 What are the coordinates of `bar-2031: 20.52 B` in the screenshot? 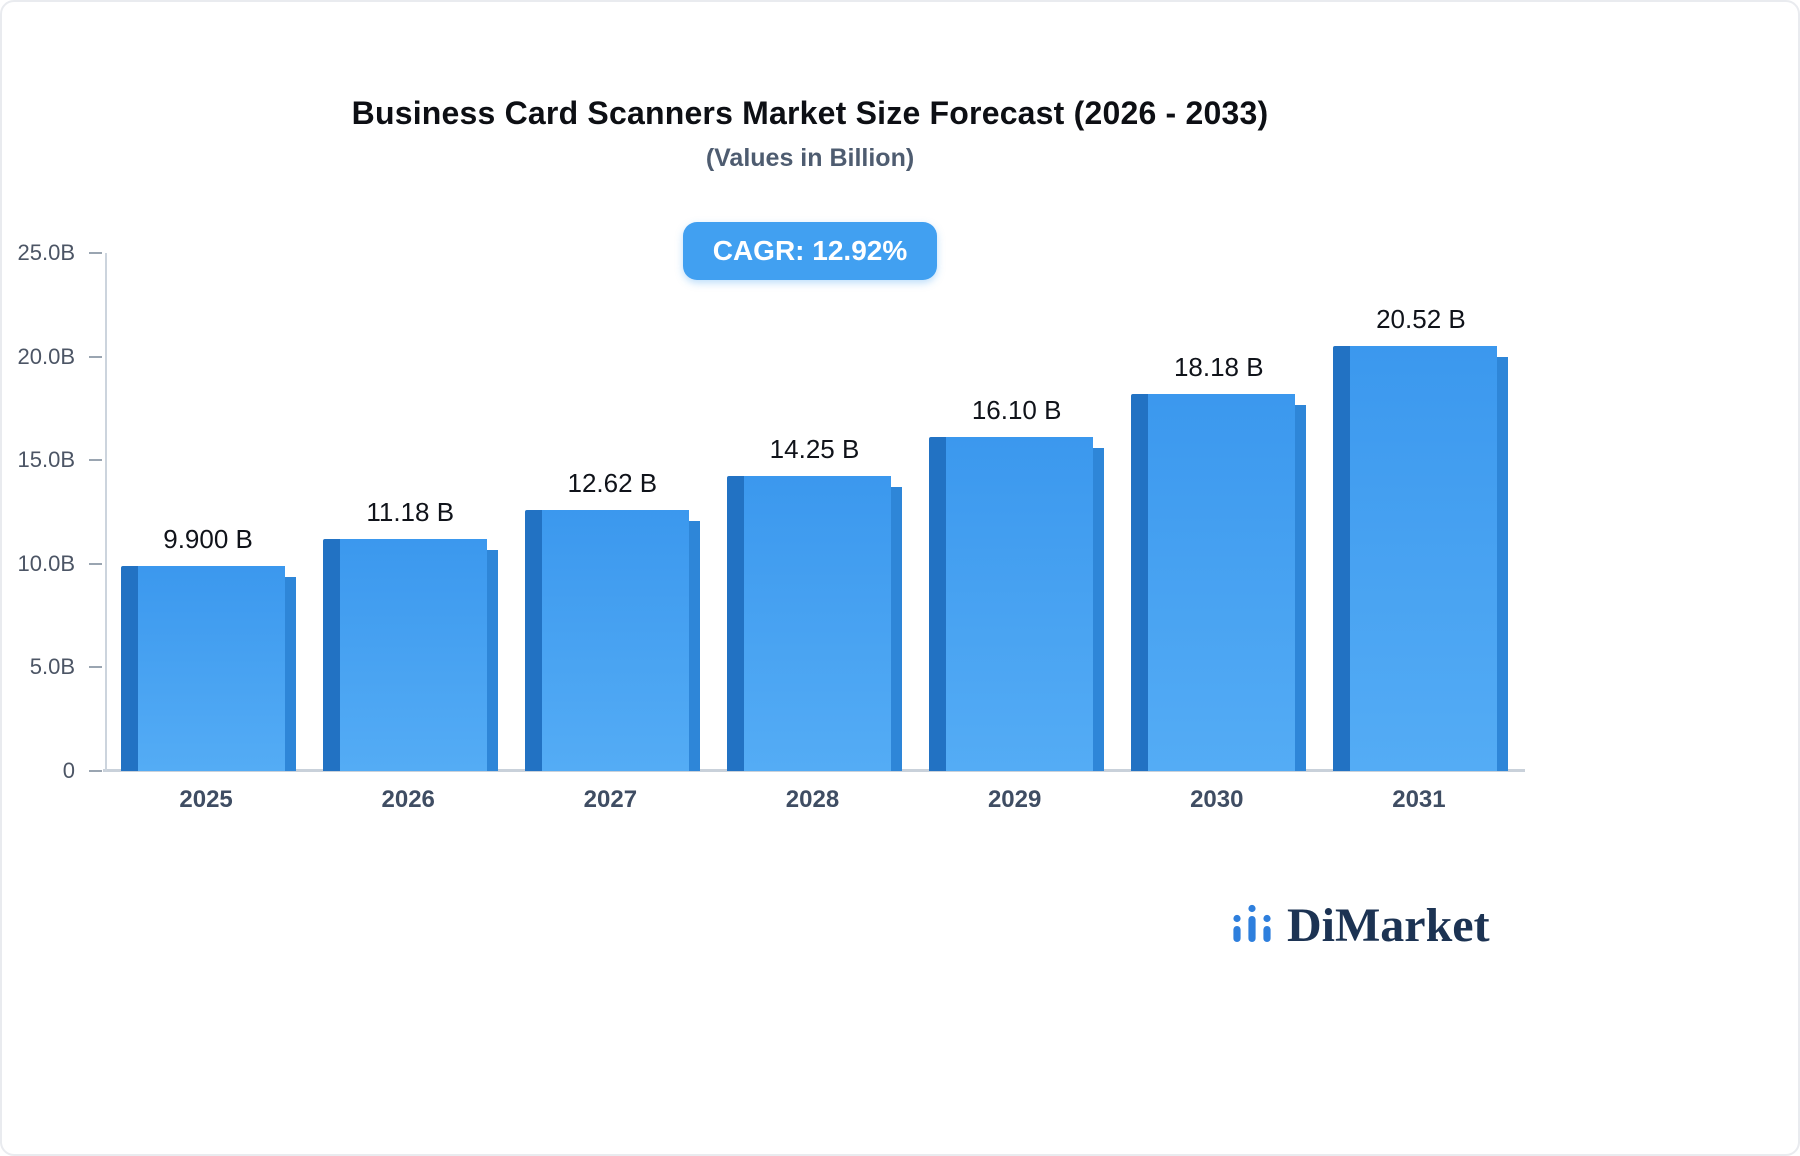 It's located at (1421, 537).